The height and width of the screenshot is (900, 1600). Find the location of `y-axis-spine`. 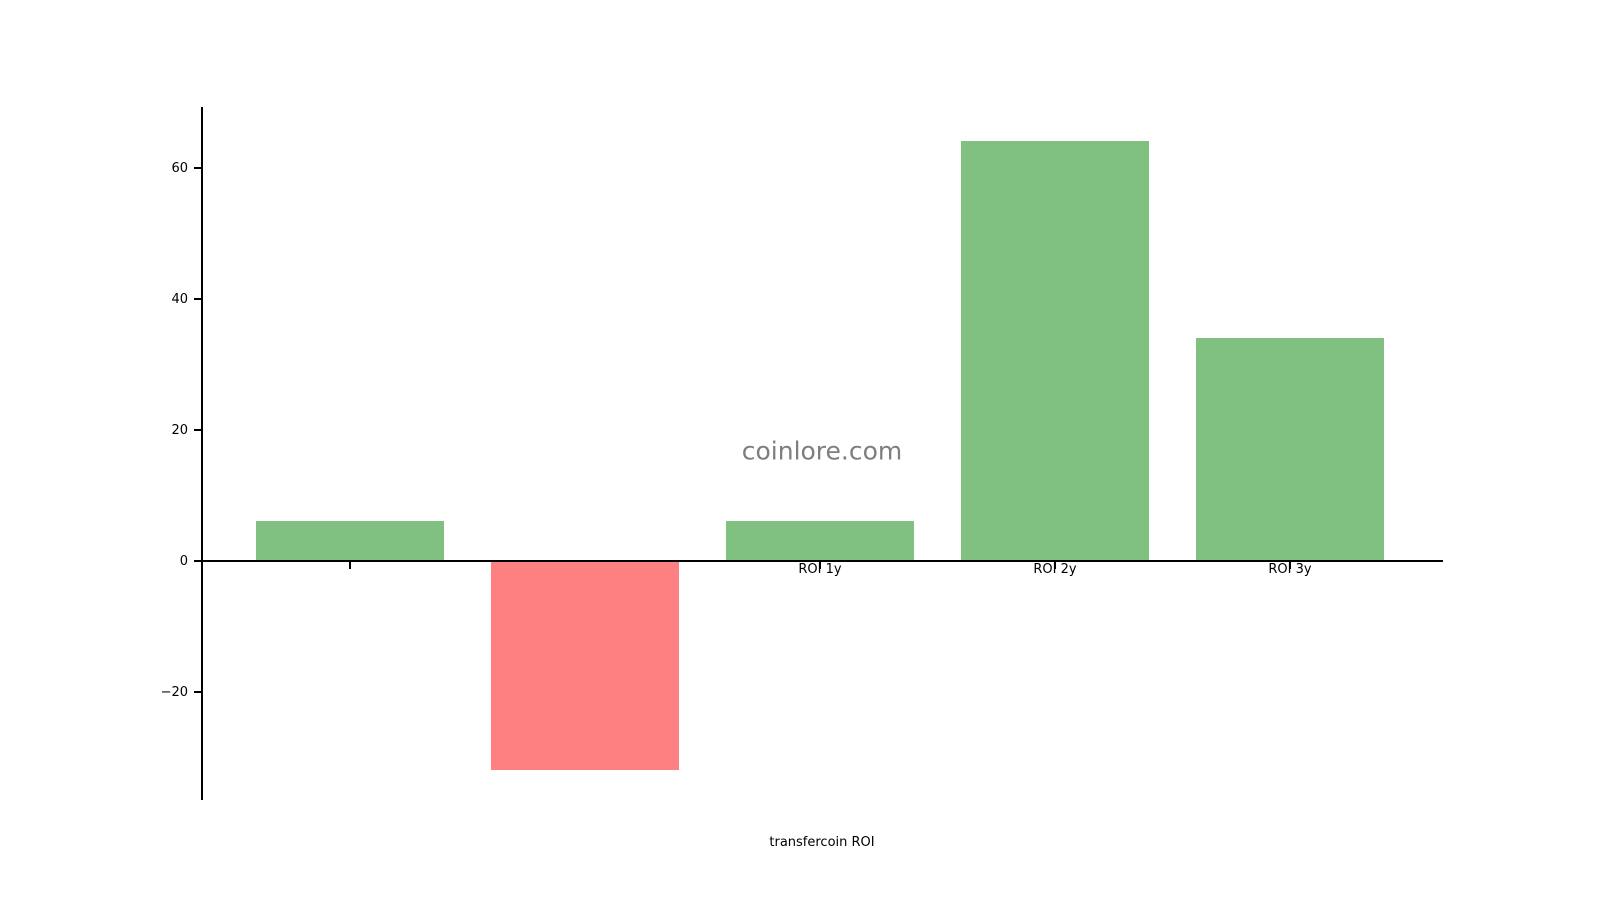

y-axis-spine is located at coordinates (202, 453).